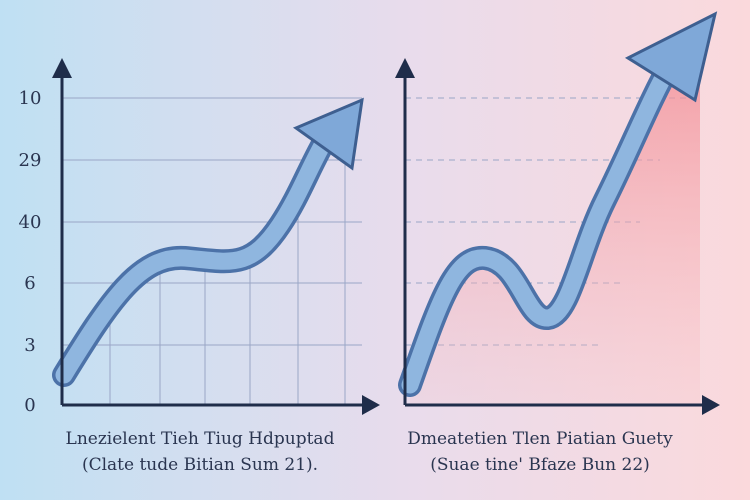 This screenshot has height=500, width=750. I want to click on y-label: 0, so click(29, 405).